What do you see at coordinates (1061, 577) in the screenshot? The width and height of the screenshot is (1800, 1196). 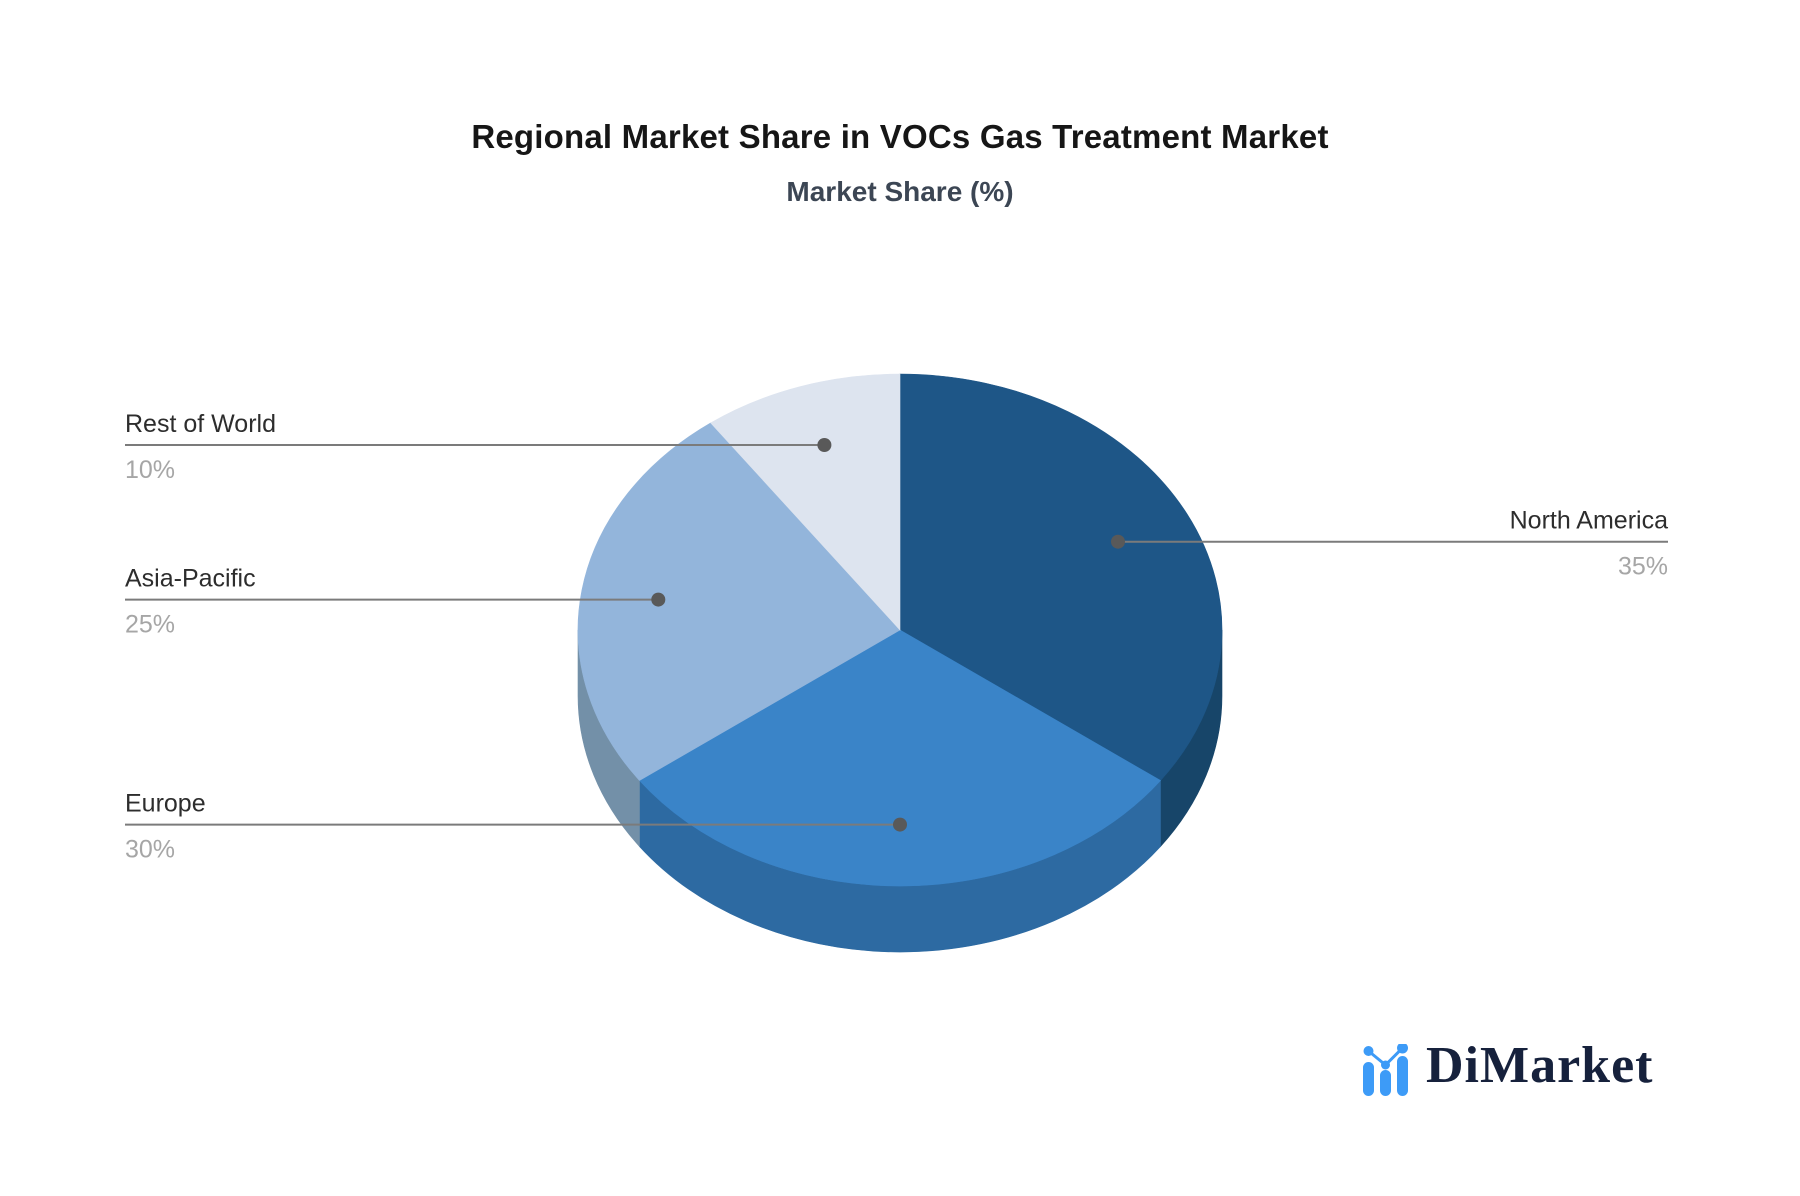 I see `pie-slice-north-america` at bounding box center [1061, 577].